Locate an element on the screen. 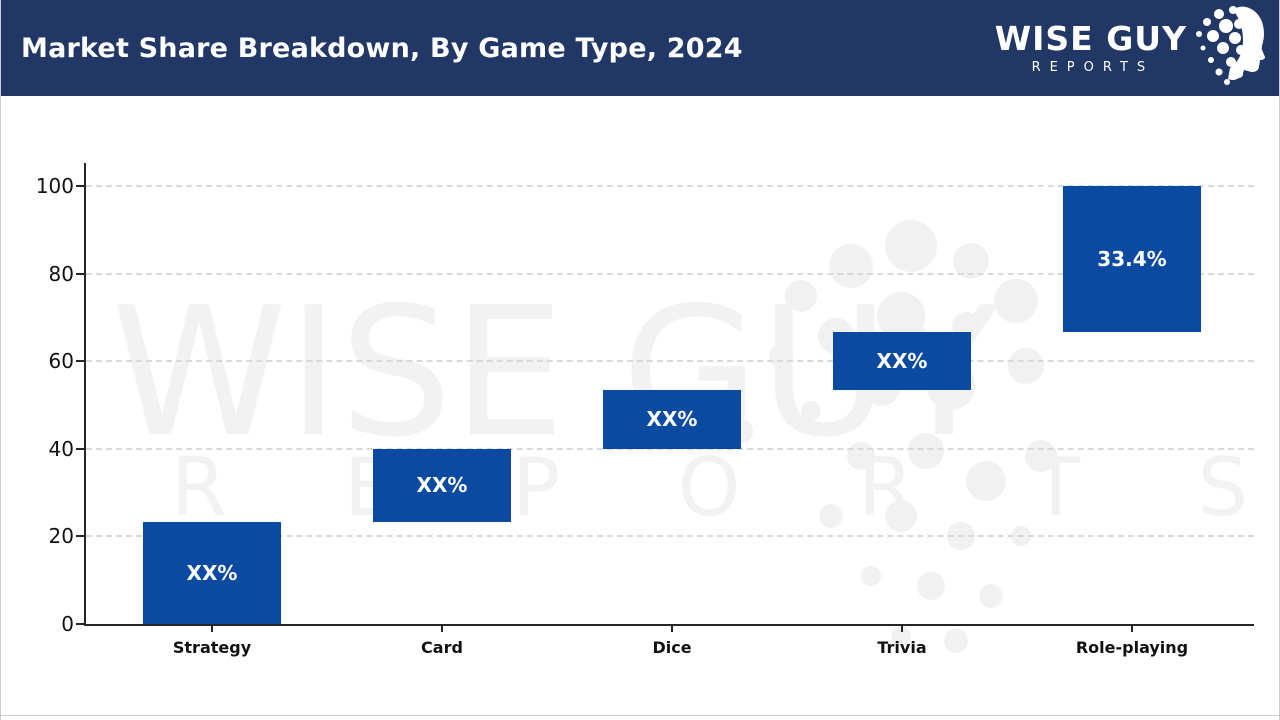 Image resolution: width=1280 pixels, height=720 pixels. bar-value-label-dice: XX% is located at coordinates (672, 419).